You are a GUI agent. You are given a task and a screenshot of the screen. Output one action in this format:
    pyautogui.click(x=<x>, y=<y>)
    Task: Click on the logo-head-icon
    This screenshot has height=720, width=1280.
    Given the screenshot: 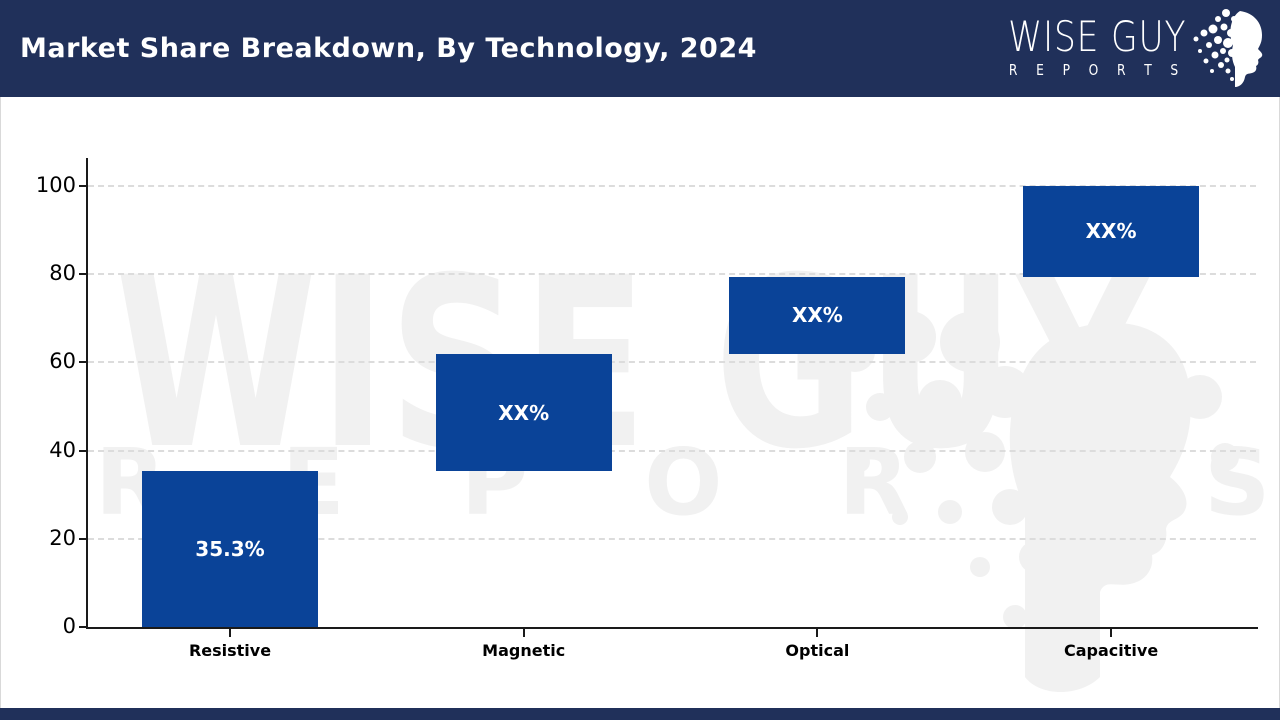 What is the action you would take?
    pyautogui.click(x=1228, y=47)
    